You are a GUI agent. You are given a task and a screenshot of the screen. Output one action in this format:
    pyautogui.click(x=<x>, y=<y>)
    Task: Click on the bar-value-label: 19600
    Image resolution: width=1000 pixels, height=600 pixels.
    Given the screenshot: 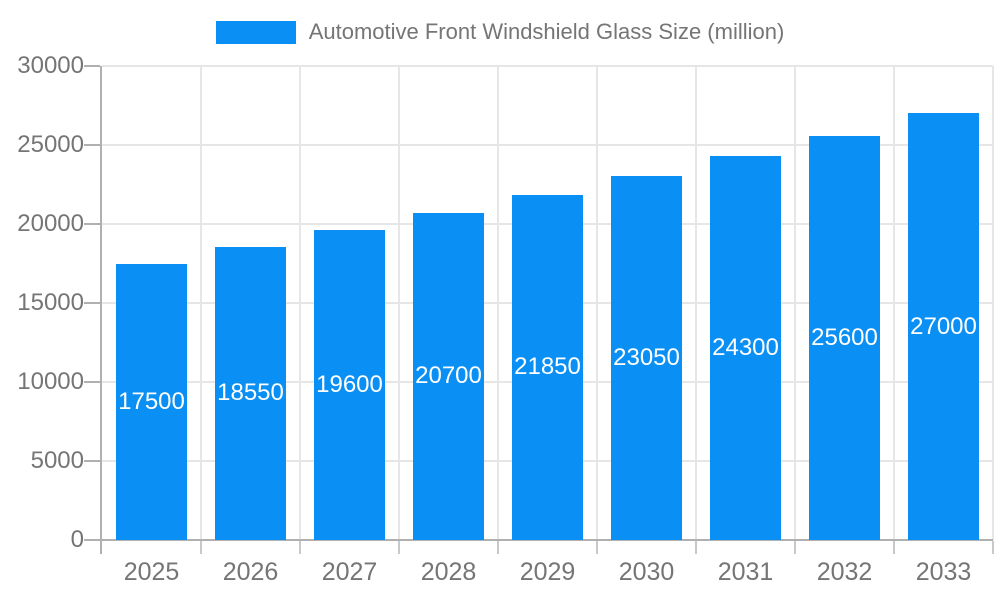 What is the action you would take?
    pyautogui.click(x=349, y=385)
    